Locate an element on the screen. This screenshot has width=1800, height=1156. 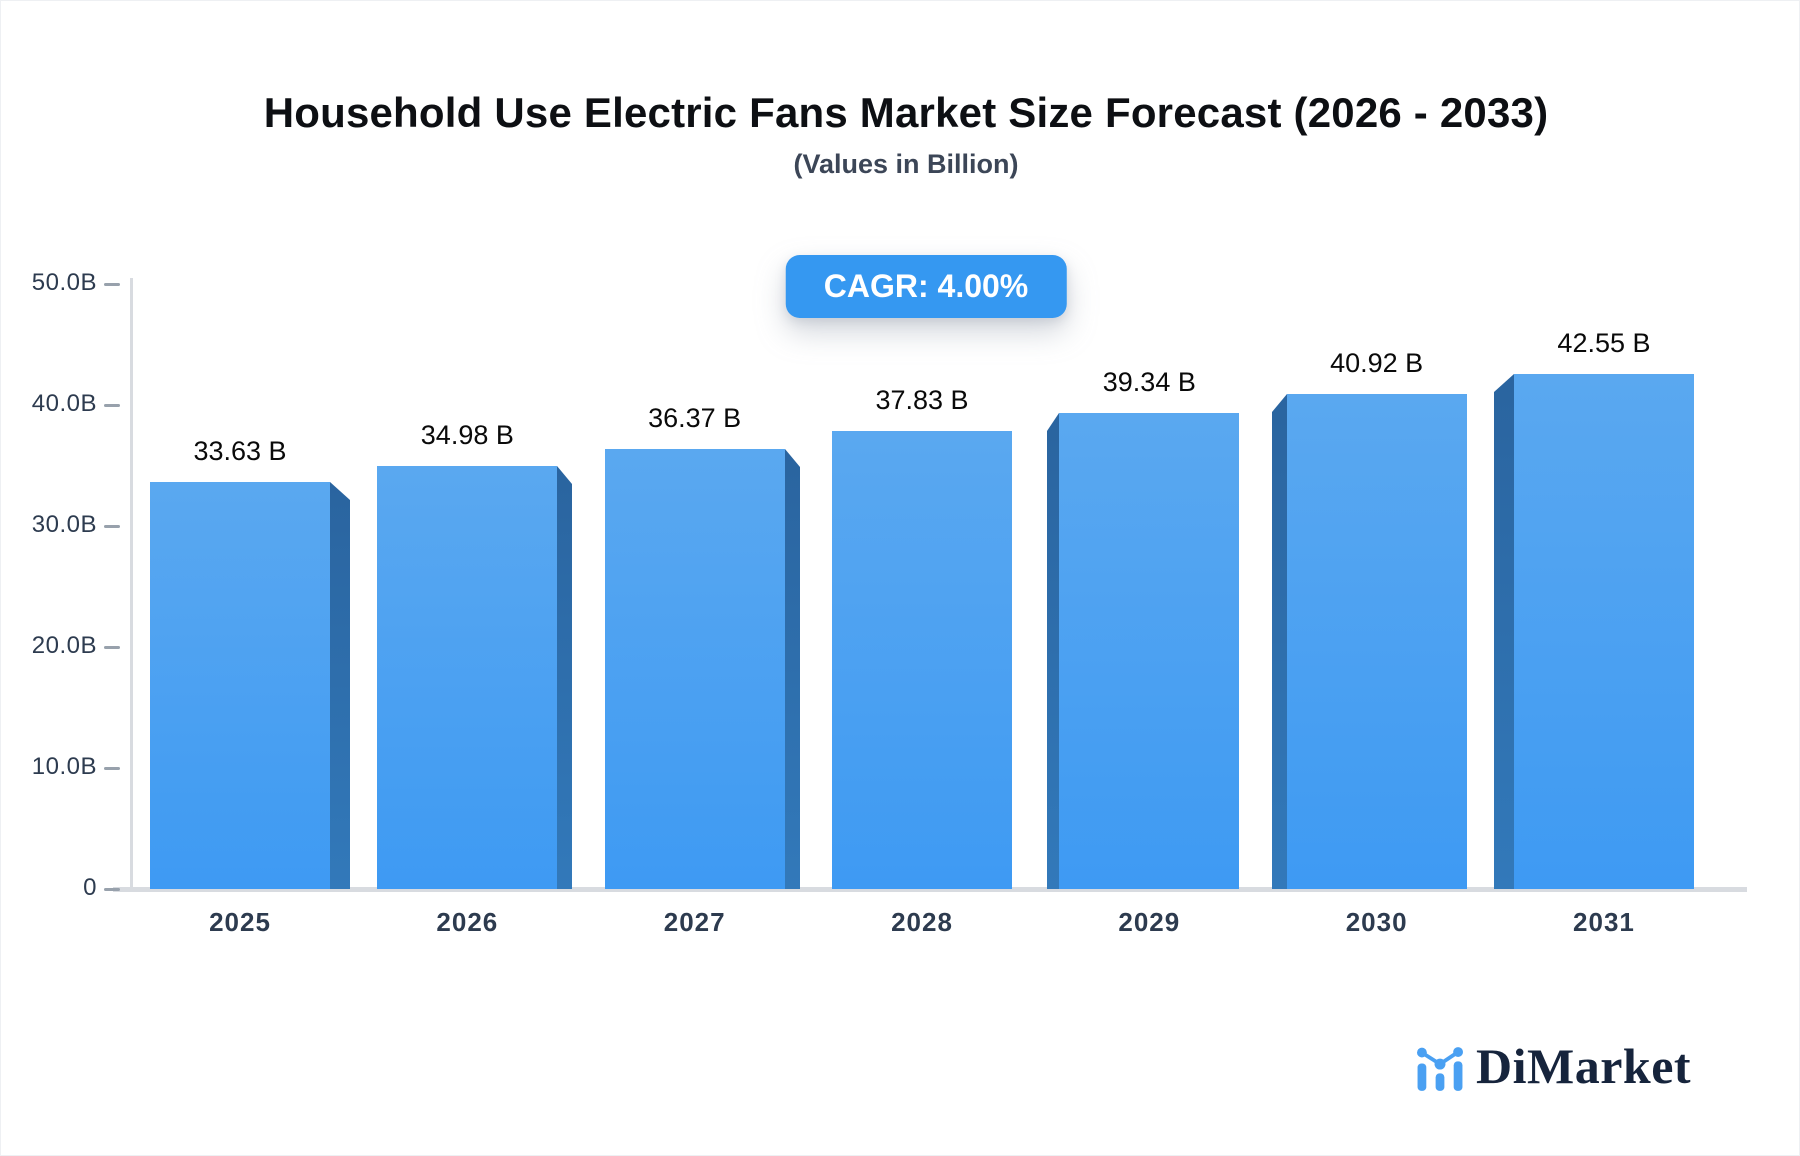
bar-value-label: 37.83 B is located at coordinates (922, 400).